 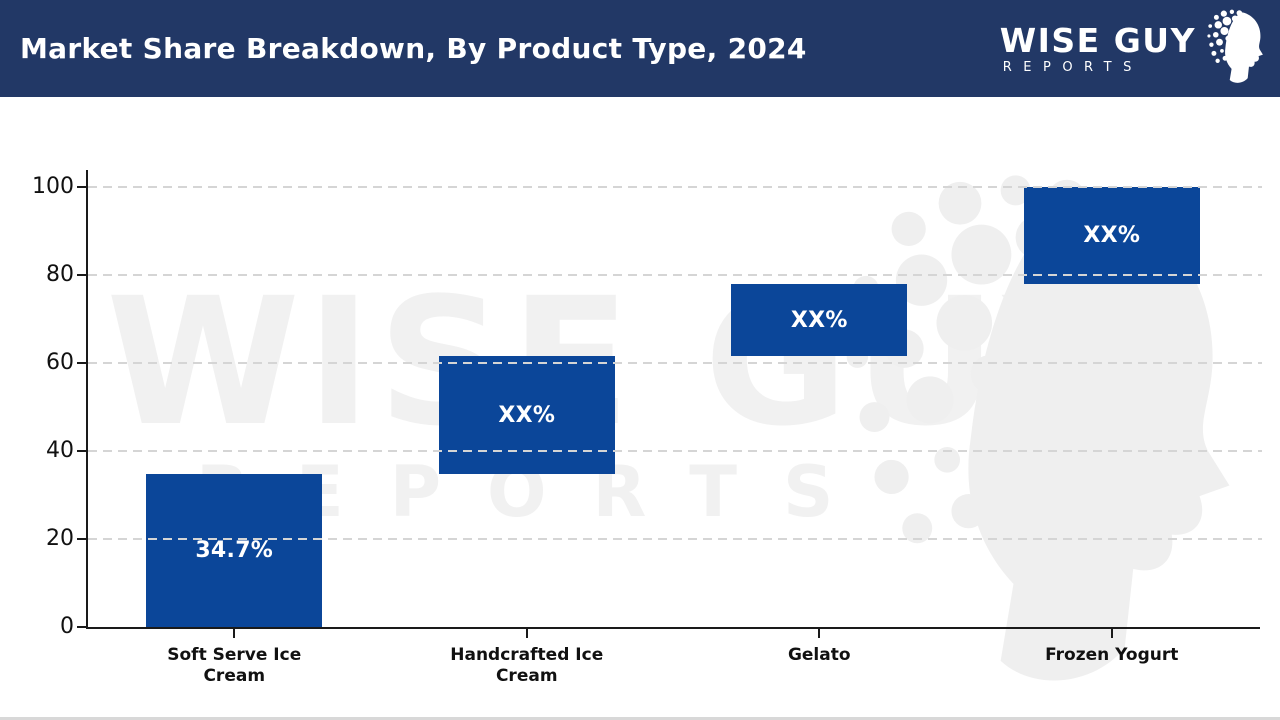 I want to click on logo-subtext: REPORTS, so click(x=1072, y=67).